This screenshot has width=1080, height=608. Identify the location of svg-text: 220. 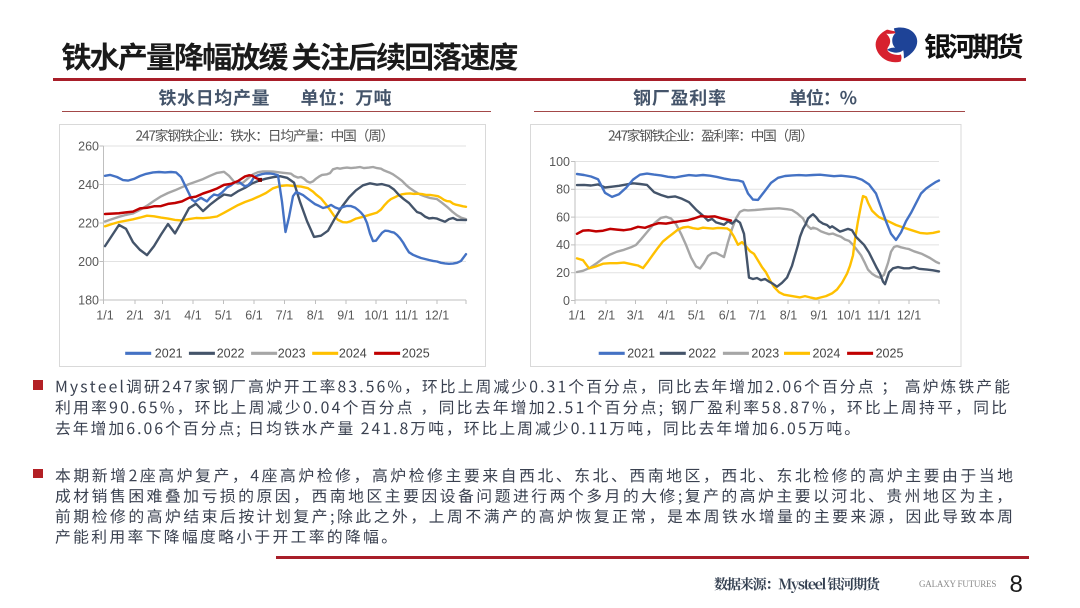
(88, 223).